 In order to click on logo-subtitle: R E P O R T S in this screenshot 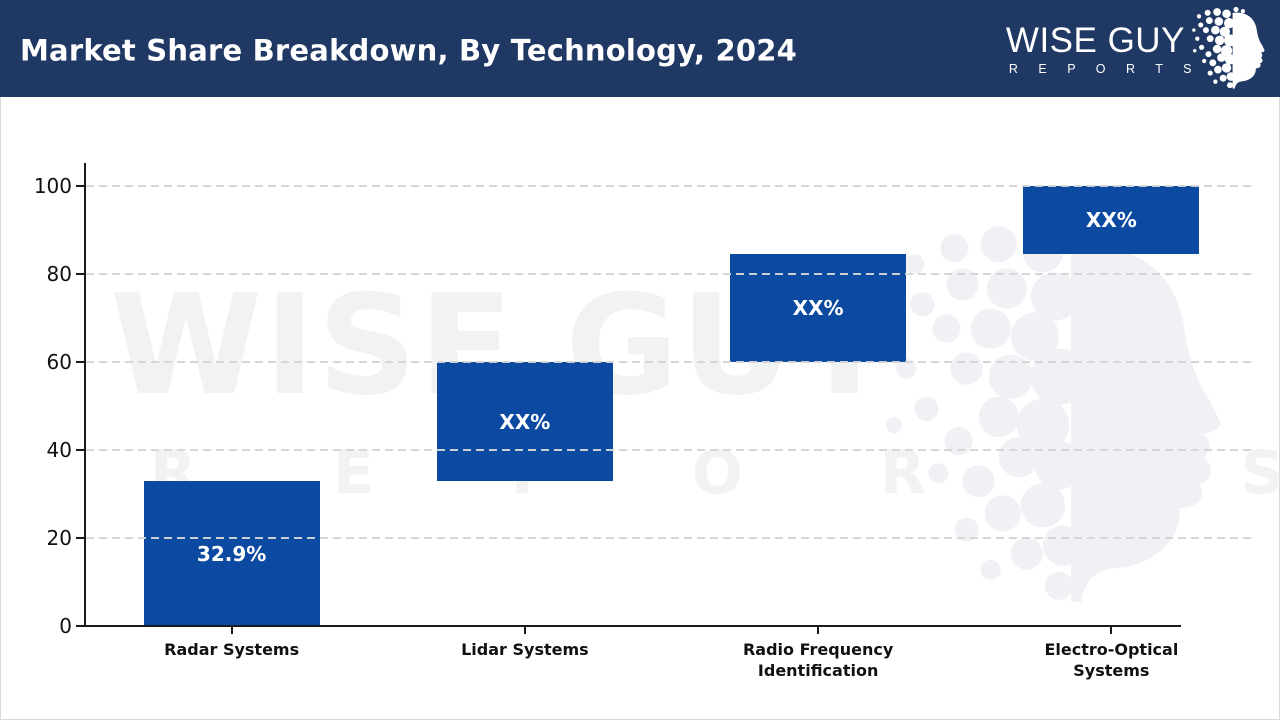, I will do `click(1104, 69)`.